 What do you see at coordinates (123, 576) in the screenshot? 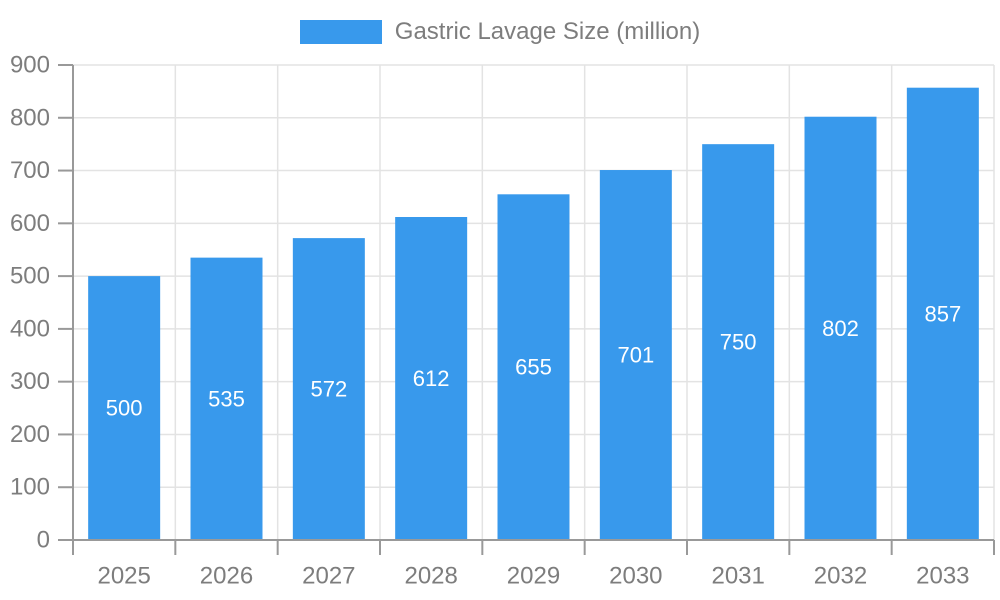
I see `x-tick-label: 2025` at bounding box center [123, 576].